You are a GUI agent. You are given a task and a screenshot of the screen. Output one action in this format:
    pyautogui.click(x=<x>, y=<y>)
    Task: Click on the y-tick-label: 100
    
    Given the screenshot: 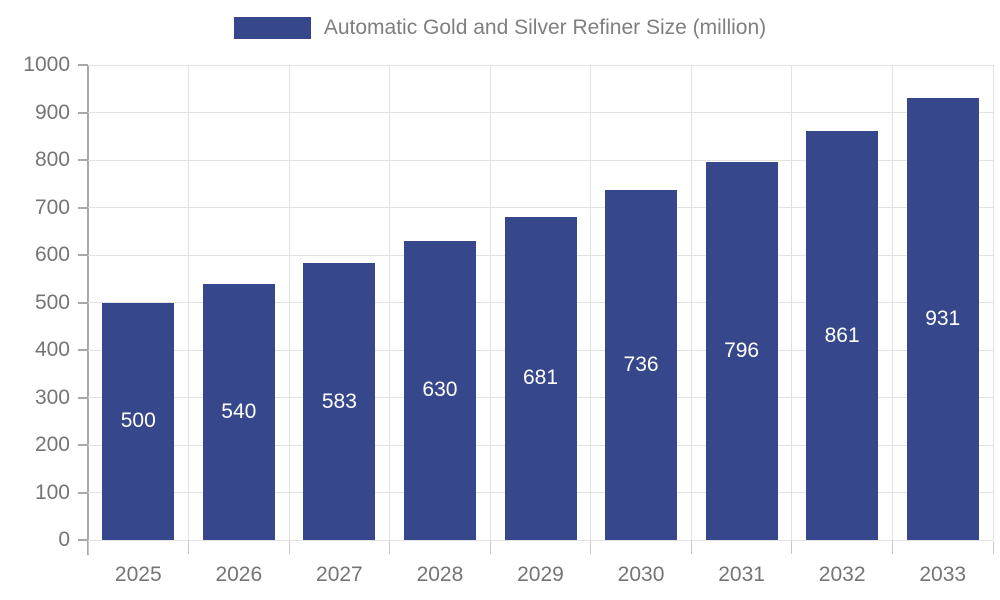 What is the action you would take?
    pyautogui.click(x=52, y=492)
    